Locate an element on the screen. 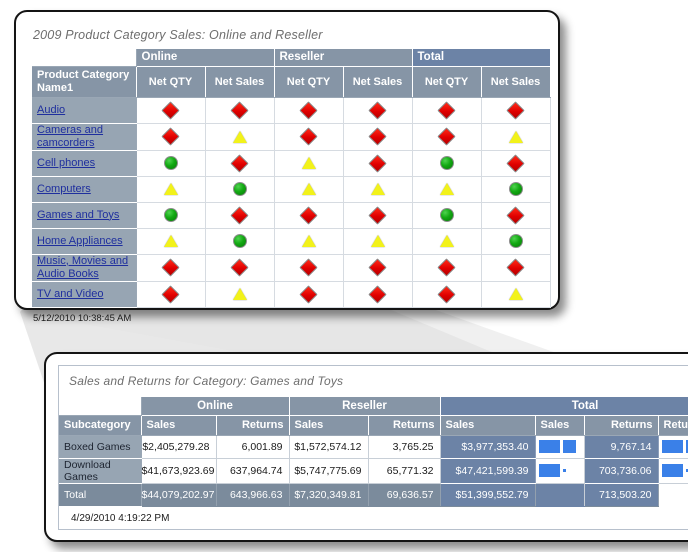 Image resolution: width=688 pixels, height=552 pixels. total-returns-sparkline is located at coordinates (673, 447).